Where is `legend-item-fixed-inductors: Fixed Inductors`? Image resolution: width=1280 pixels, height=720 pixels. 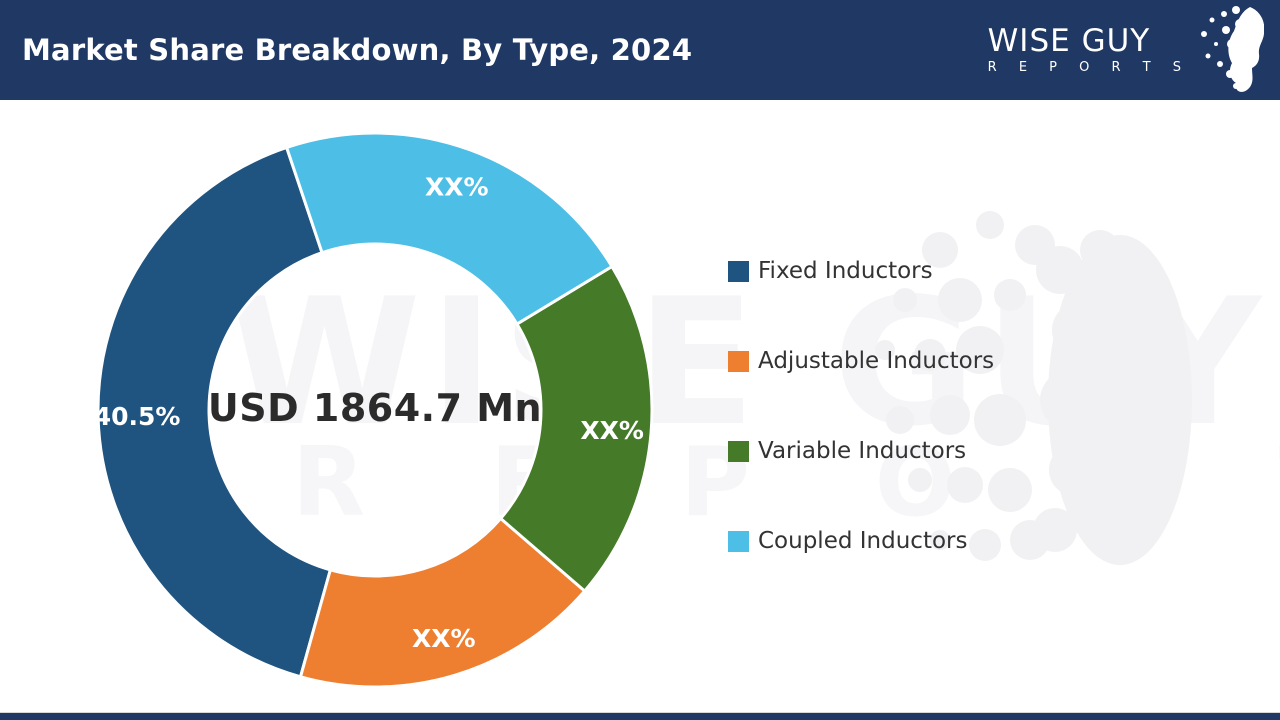
legend-item-fixed-inductors: Fixed Inductors is located at coordinates (861, 271).